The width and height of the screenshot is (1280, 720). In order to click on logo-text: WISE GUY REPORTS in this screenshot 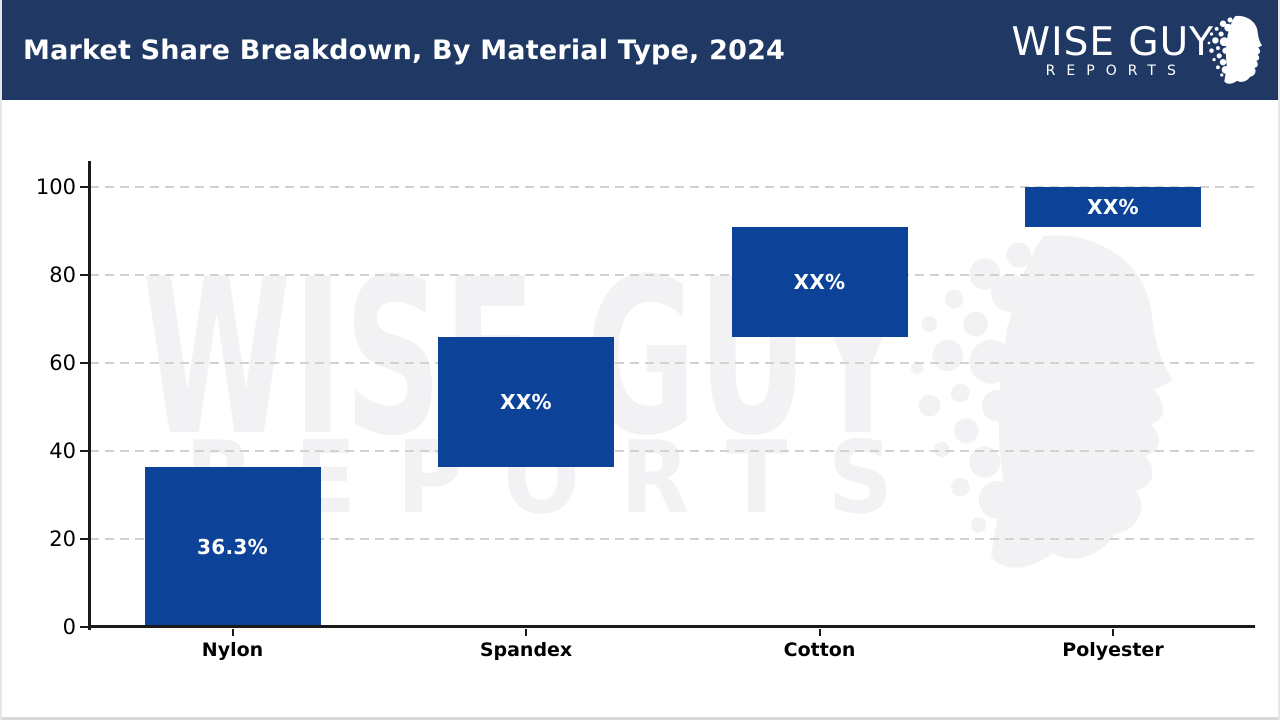, I will do `click(1112, 49)`.